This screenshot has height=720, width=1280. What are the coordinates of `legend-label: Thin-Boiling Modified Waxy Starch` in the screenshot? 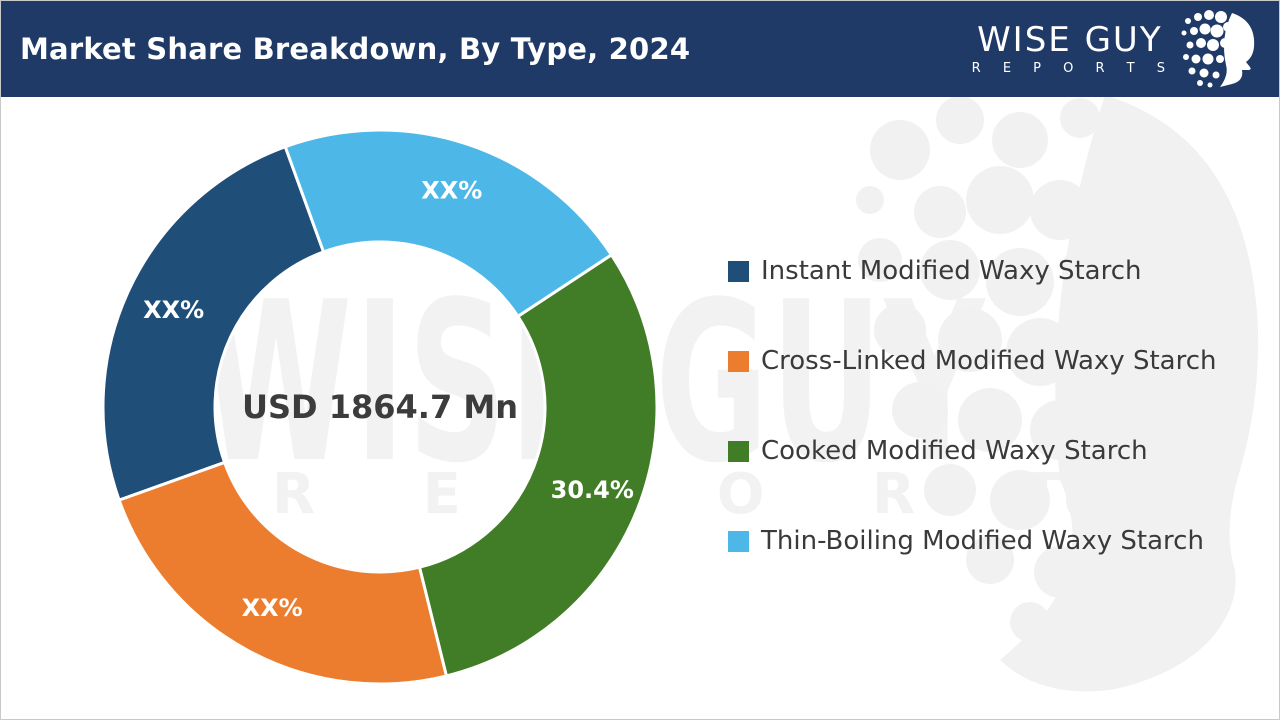 It's located at (982, 541).